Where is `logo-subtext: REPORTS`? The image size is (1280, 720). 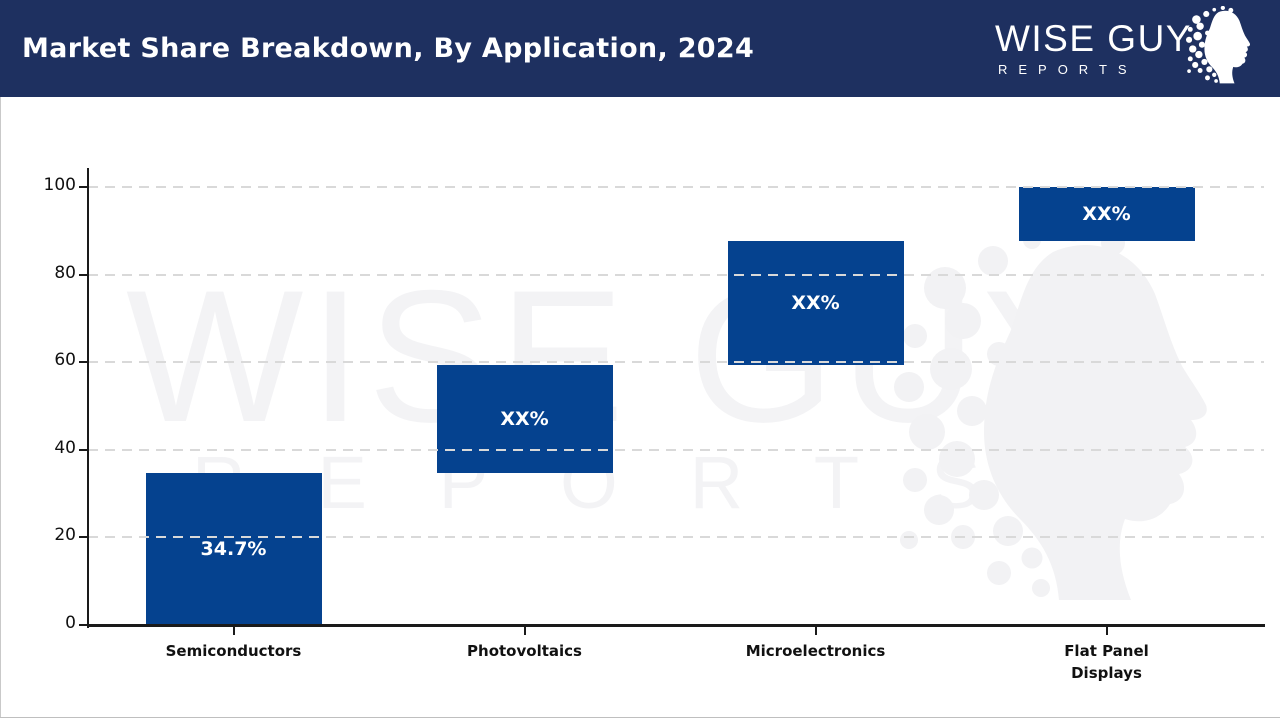 logo-subtext: REPORTS is located at coordinates (1067, 69).